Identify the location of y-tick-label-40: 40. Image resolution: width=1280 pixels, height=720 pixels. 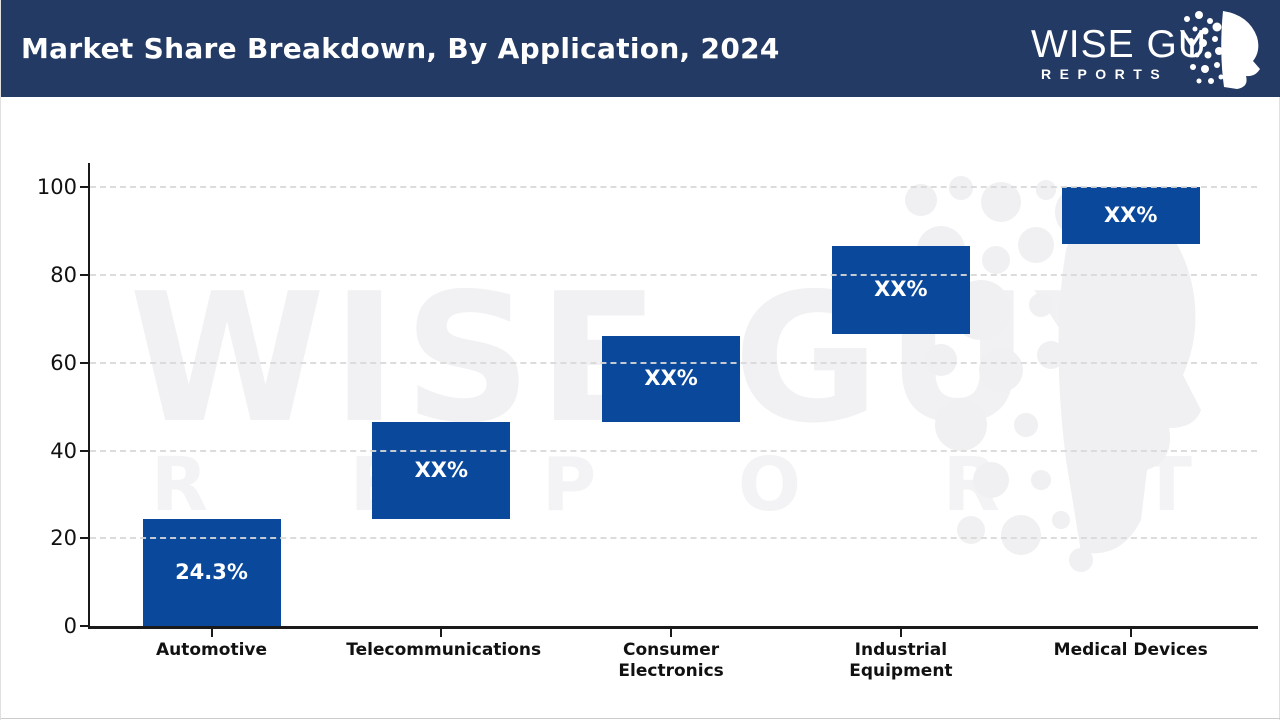
(63, 450).